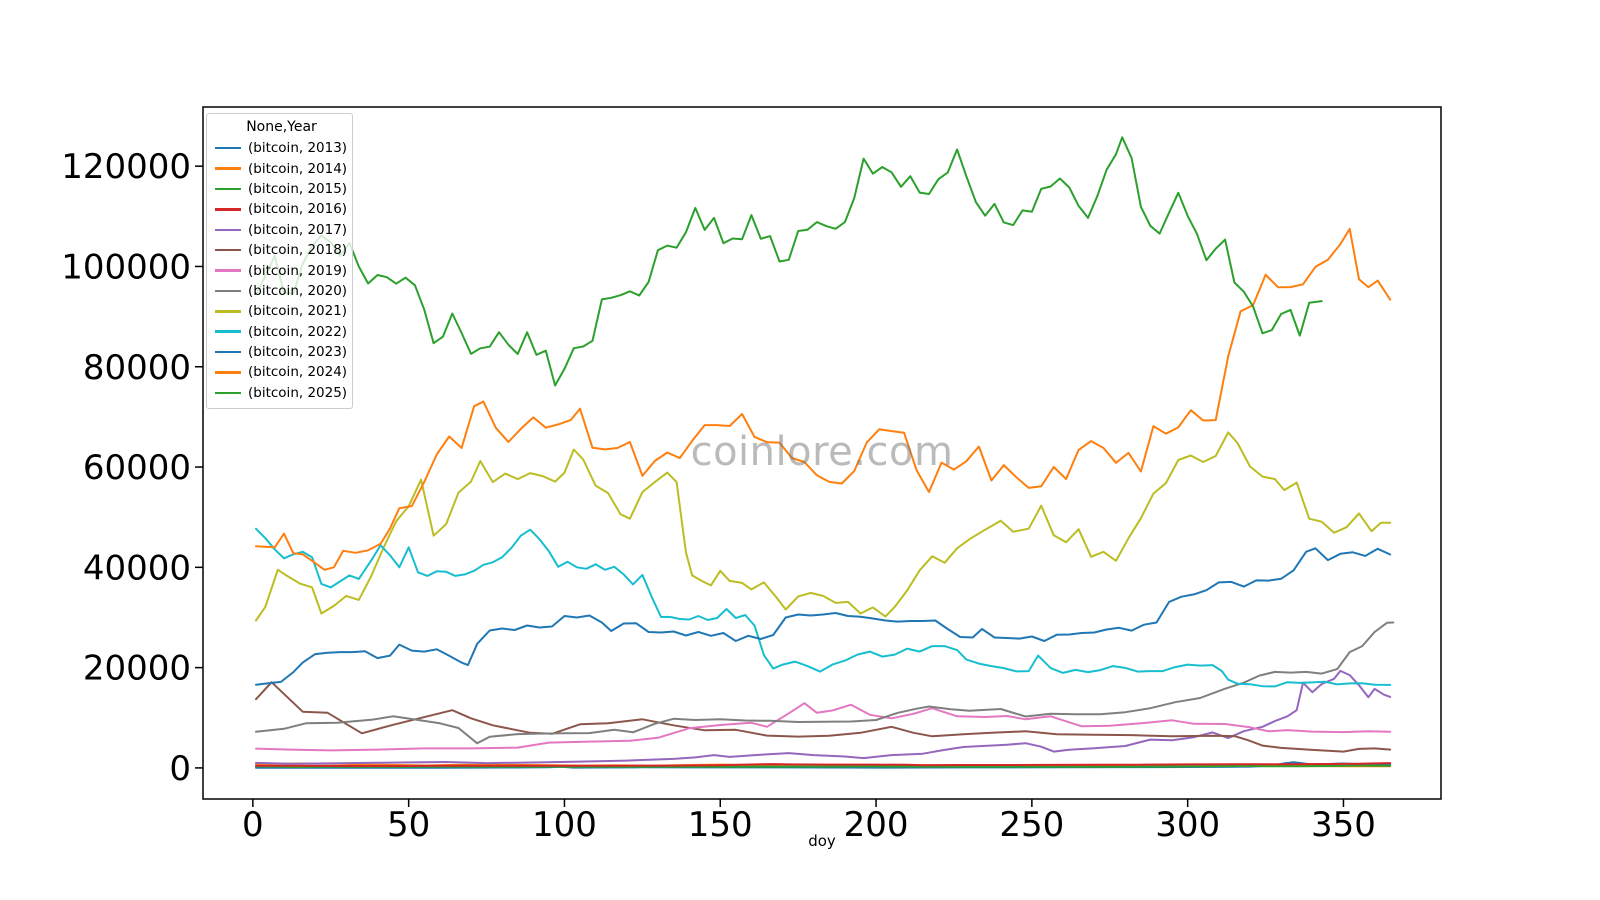  I want to click on y-tick-label: 100000, so click(126, 267).